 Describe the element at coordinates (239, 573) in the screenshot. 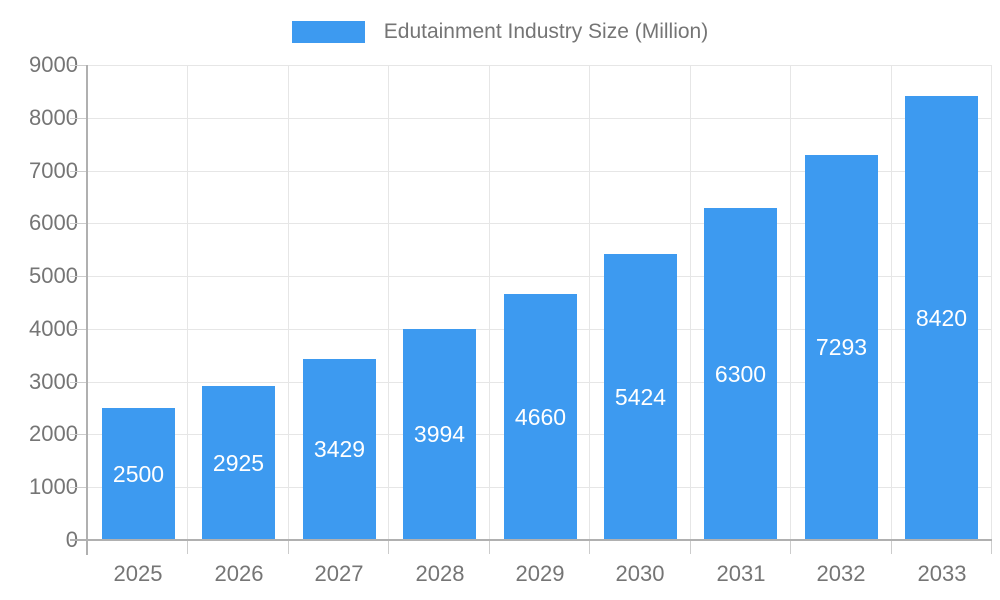

I see `x-axis-tick-label: 2026` at that location.